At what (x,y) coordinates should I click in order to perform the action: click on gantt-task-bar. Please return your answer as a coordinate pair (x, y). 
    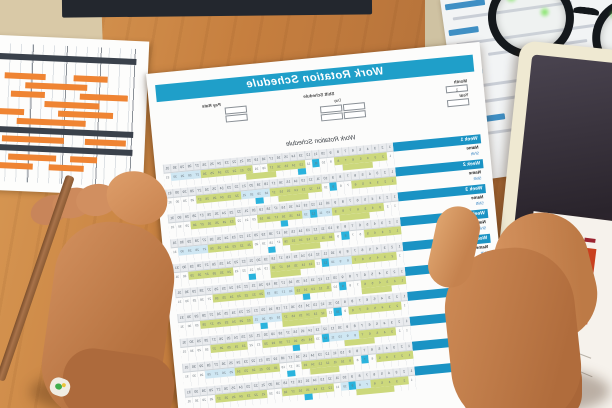
    Looking at the image, I should click on (12, 111).